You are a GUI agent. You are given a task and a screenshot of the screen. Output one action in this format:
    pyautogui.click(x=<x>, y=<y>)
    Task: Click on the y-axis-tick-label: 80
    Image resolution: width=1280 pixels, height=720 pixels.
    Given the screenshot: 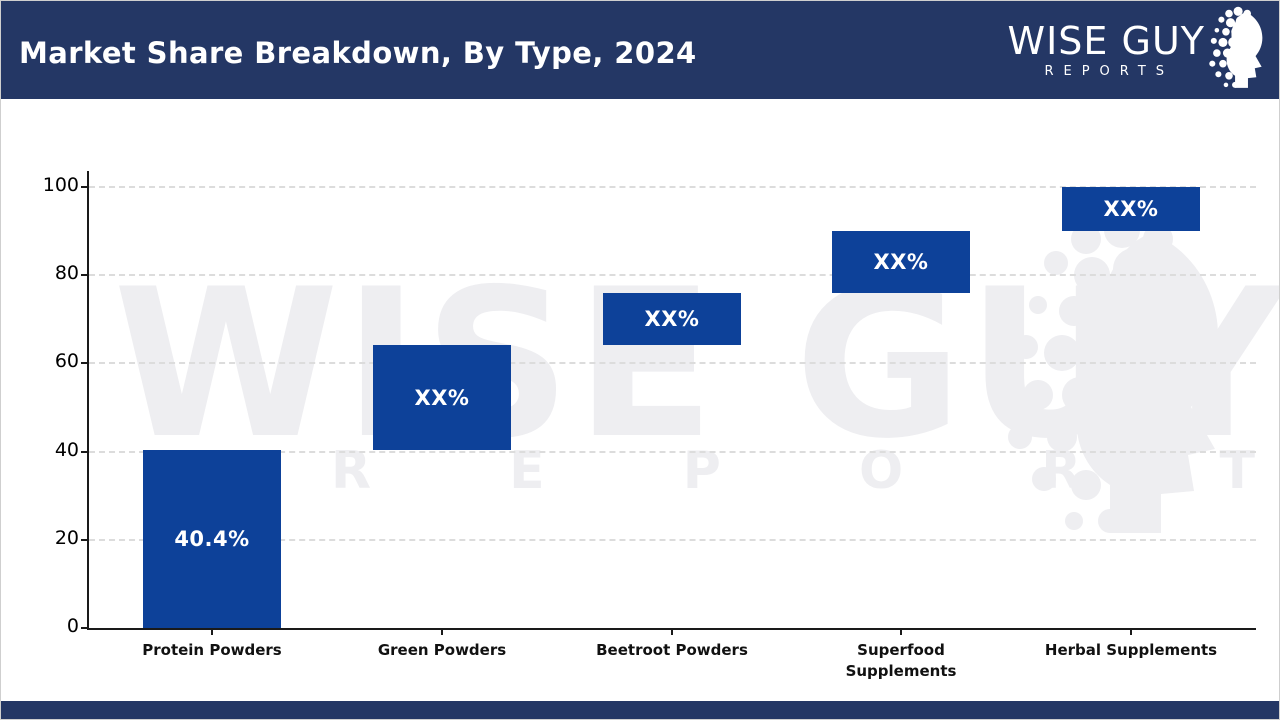 What is the action you would take?
    pyautogui.click(x=66, y=273)
    